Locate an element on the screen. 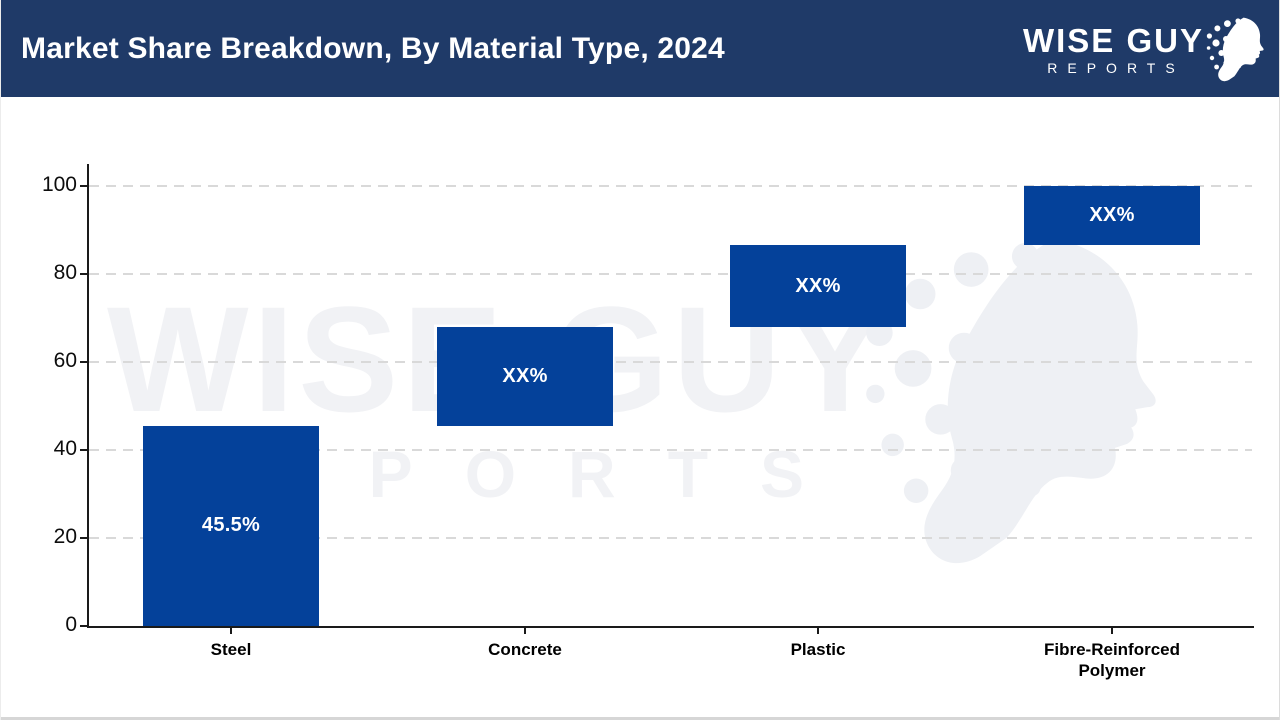 The image size is (1280, 720). dotted-head-profile-icon is located at coordinates (1236, 49).